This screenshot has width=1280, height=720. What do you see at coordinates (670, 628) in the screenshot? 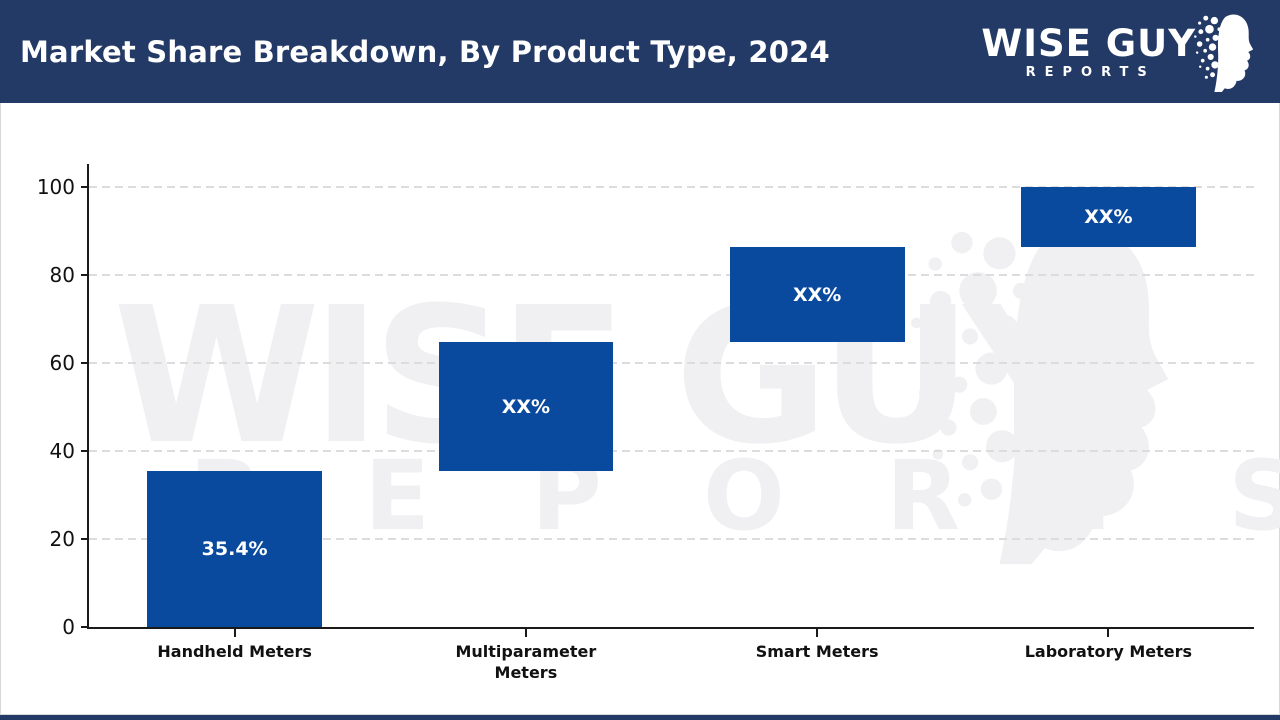
I see `x-axis-spine` at bounding box center [670, 628].